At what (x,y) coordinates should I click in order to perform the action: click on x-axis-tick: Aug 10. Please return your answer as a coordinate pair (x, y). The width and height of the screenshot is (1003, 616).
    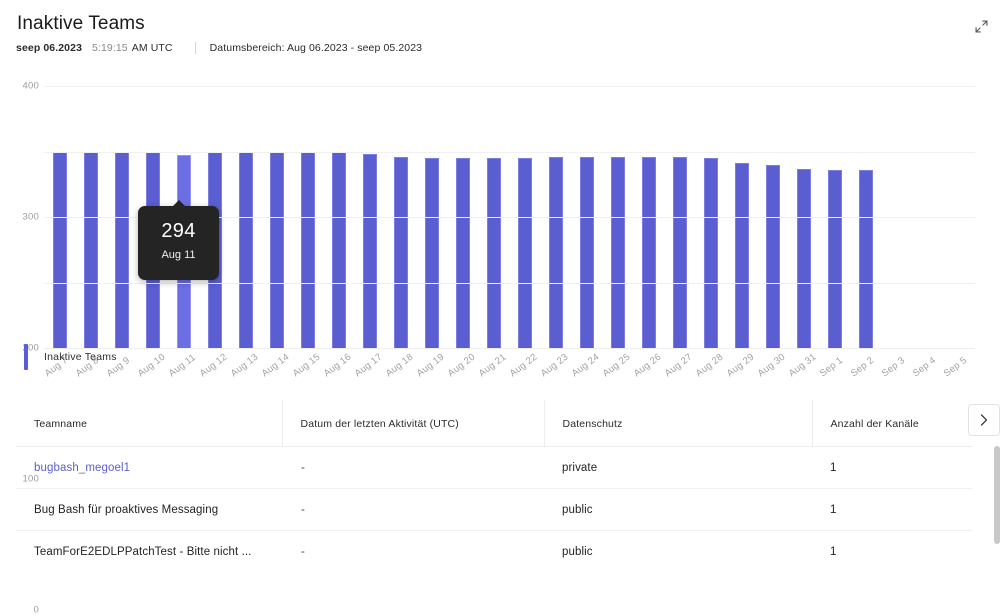
    Looking at the image, I should click on (151, 365).